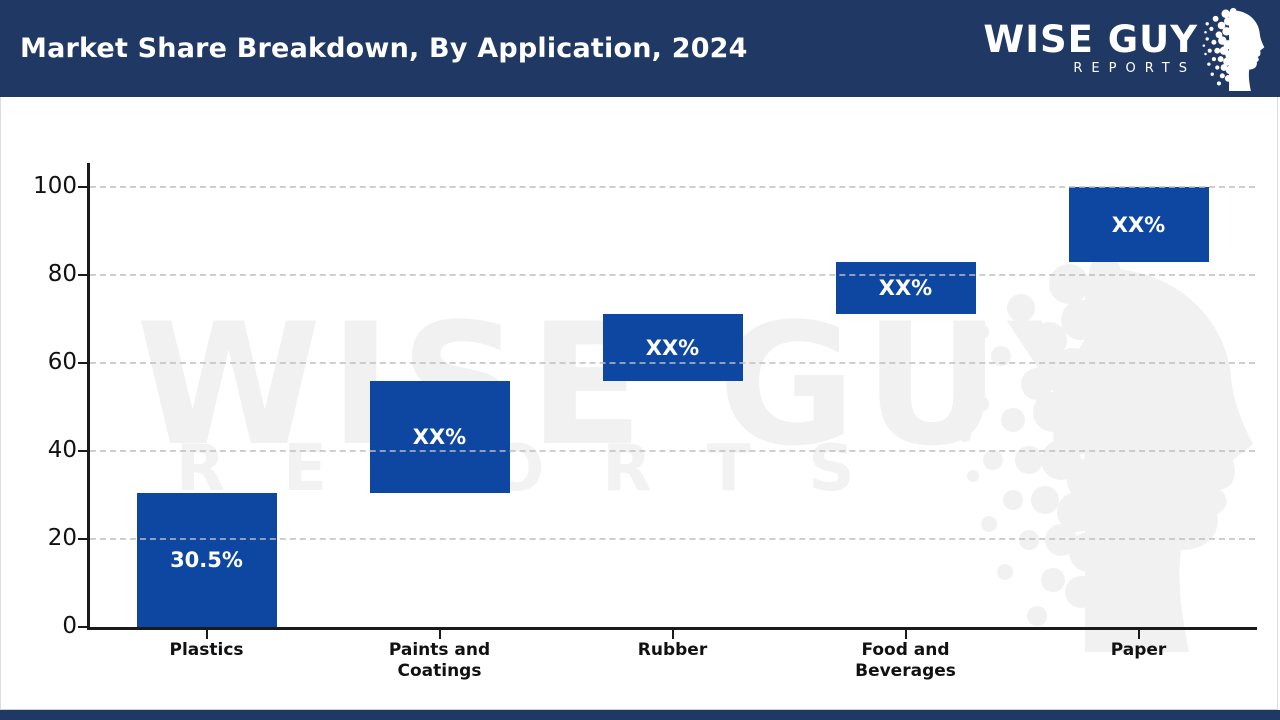 This screenshot has height=720, width=1280. Describe the element at coordinates (55, 186) in the screenshot. I see `y-axis-tick-label-100: 100` at that location.